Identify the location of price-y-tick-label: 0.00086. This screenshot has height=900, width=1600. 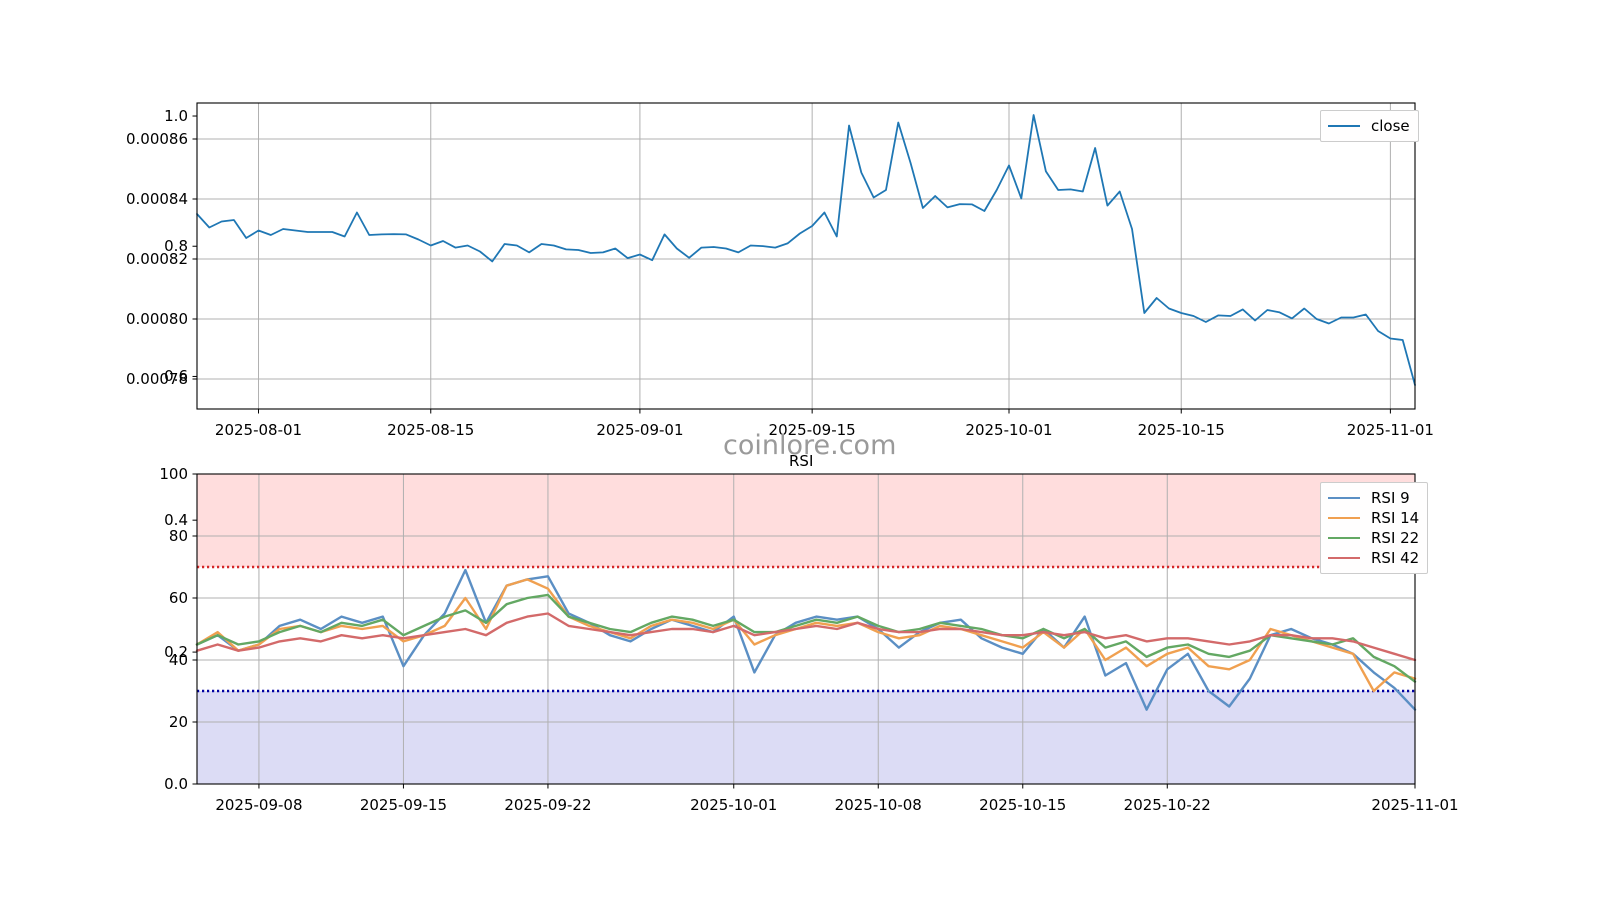
(156, 139).